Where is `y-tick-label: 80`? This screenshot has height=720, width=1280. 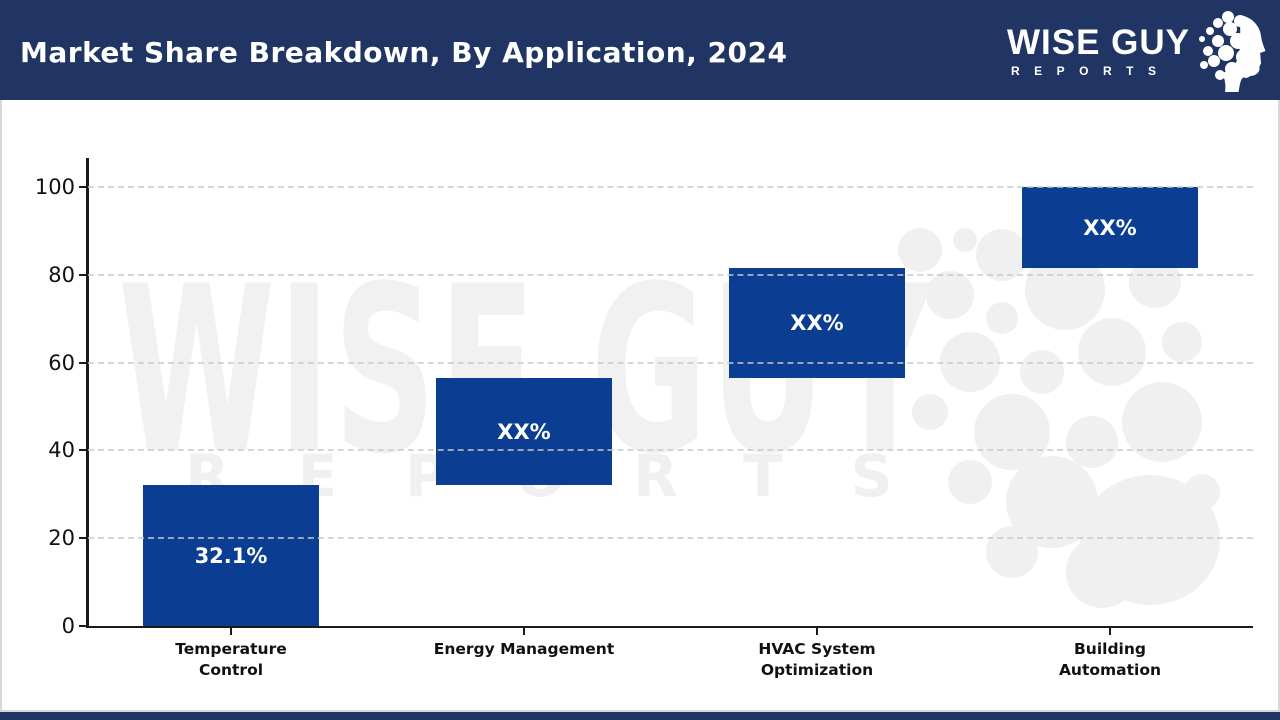 y-tick-label: 80 is located at coordinates (61, 274).